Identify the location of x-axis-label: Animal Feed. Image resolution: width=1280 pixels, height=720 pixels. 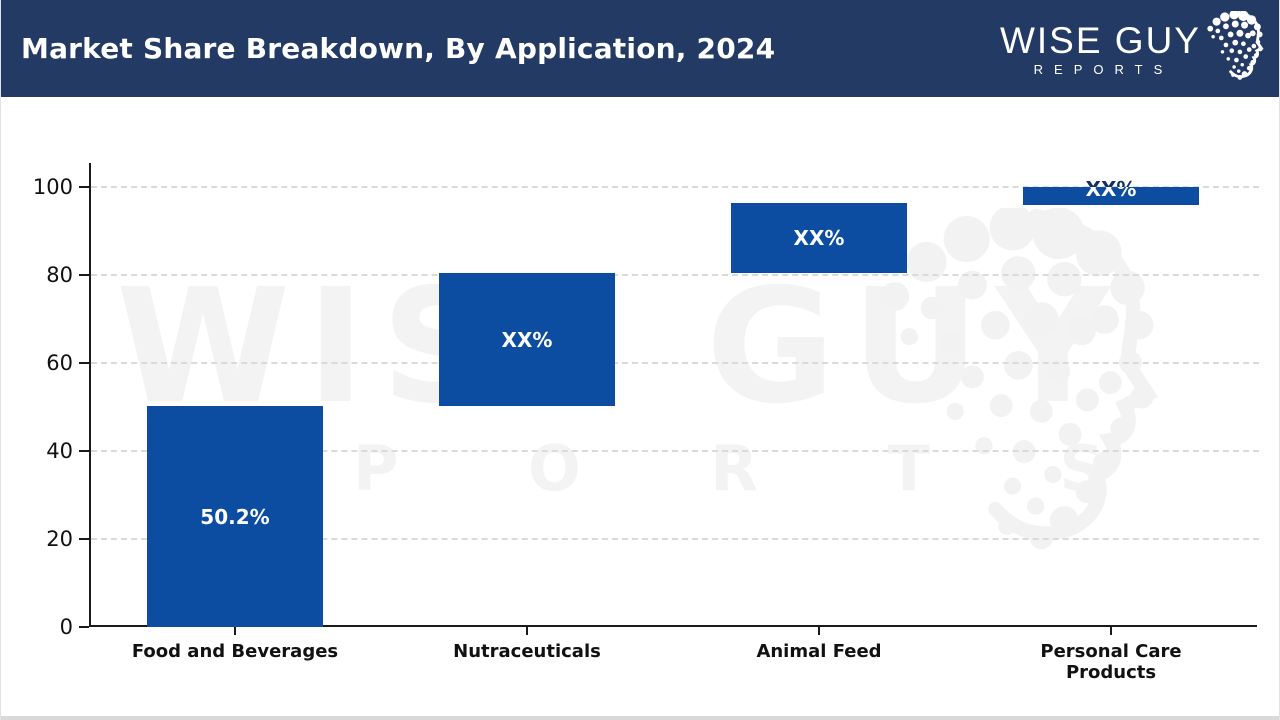
(819, 651).